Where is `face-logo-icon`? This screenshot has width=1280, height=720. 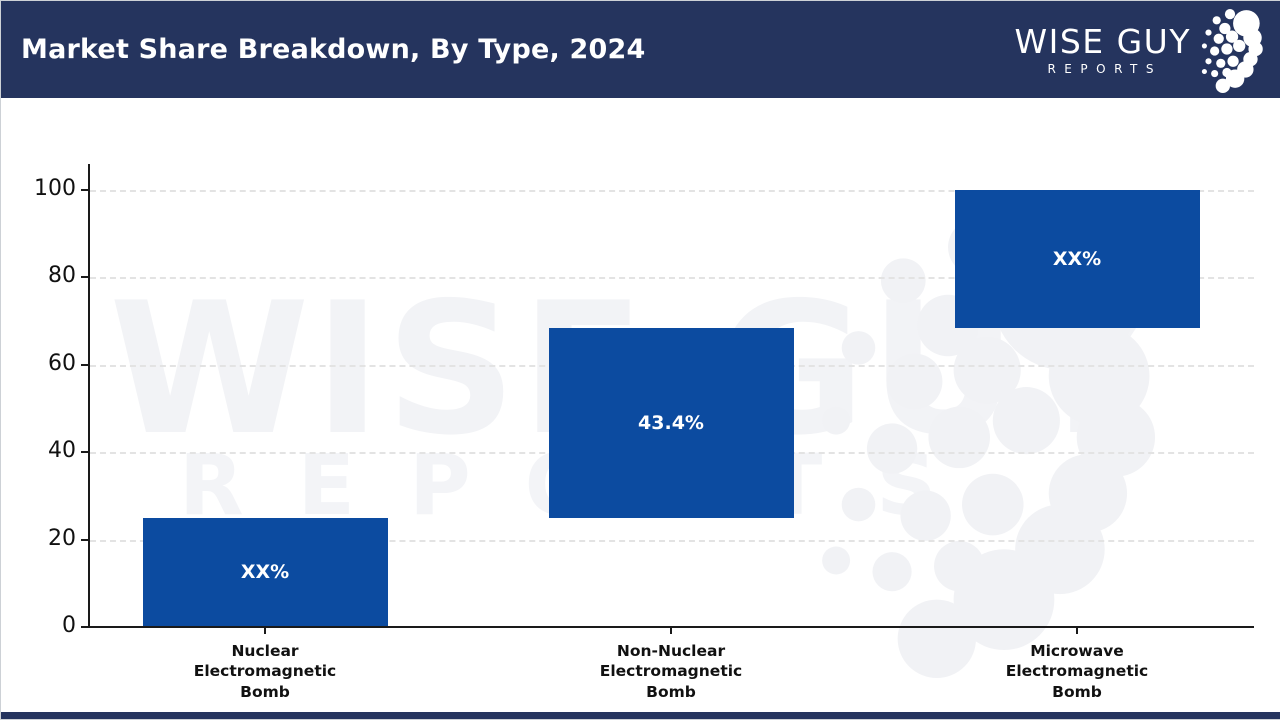 face-logo-icon is located at coordinates (1232, 50).